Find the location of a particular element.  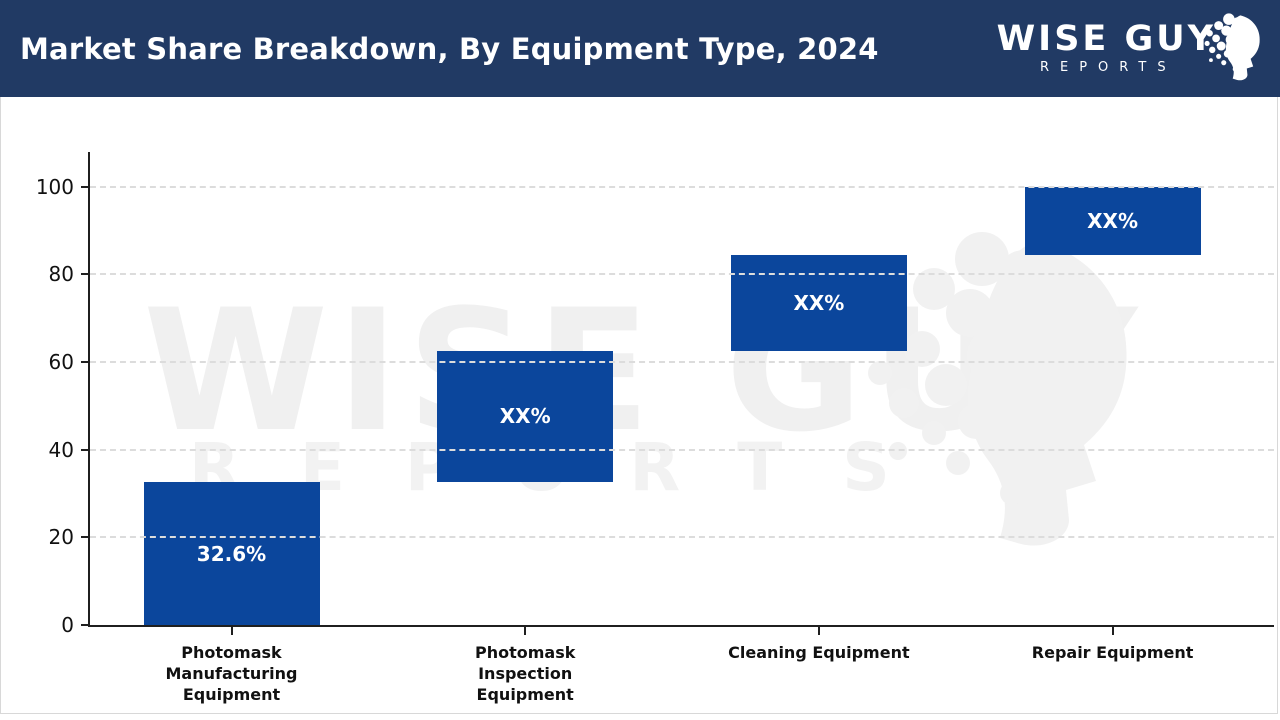

brand-logo: WISE GUY REPORTS is located at coordinates (1131, 47).